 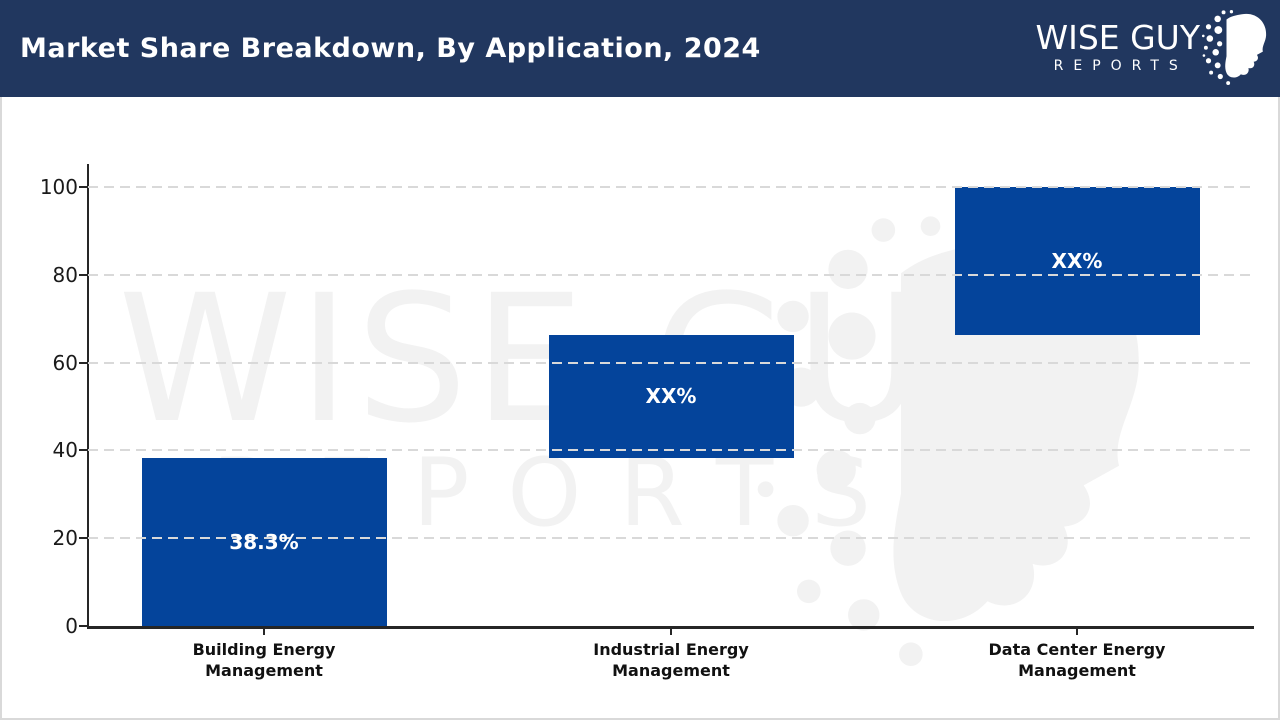 I want to click on y-tick-label: 0, so click(x=71, y=626).